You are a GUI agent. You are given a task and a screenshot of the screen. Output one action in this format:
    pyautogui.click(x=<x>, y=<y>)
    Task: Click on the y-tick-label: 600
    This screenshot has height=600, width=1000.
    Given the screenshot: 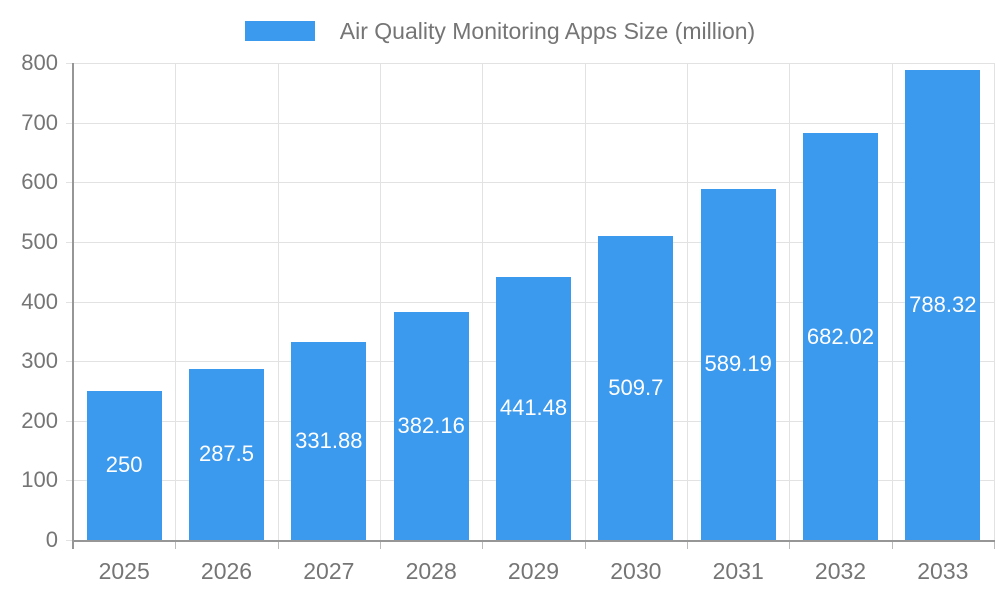 What is the action you would take?
    pyautogui.click(x=39, y=182)
    